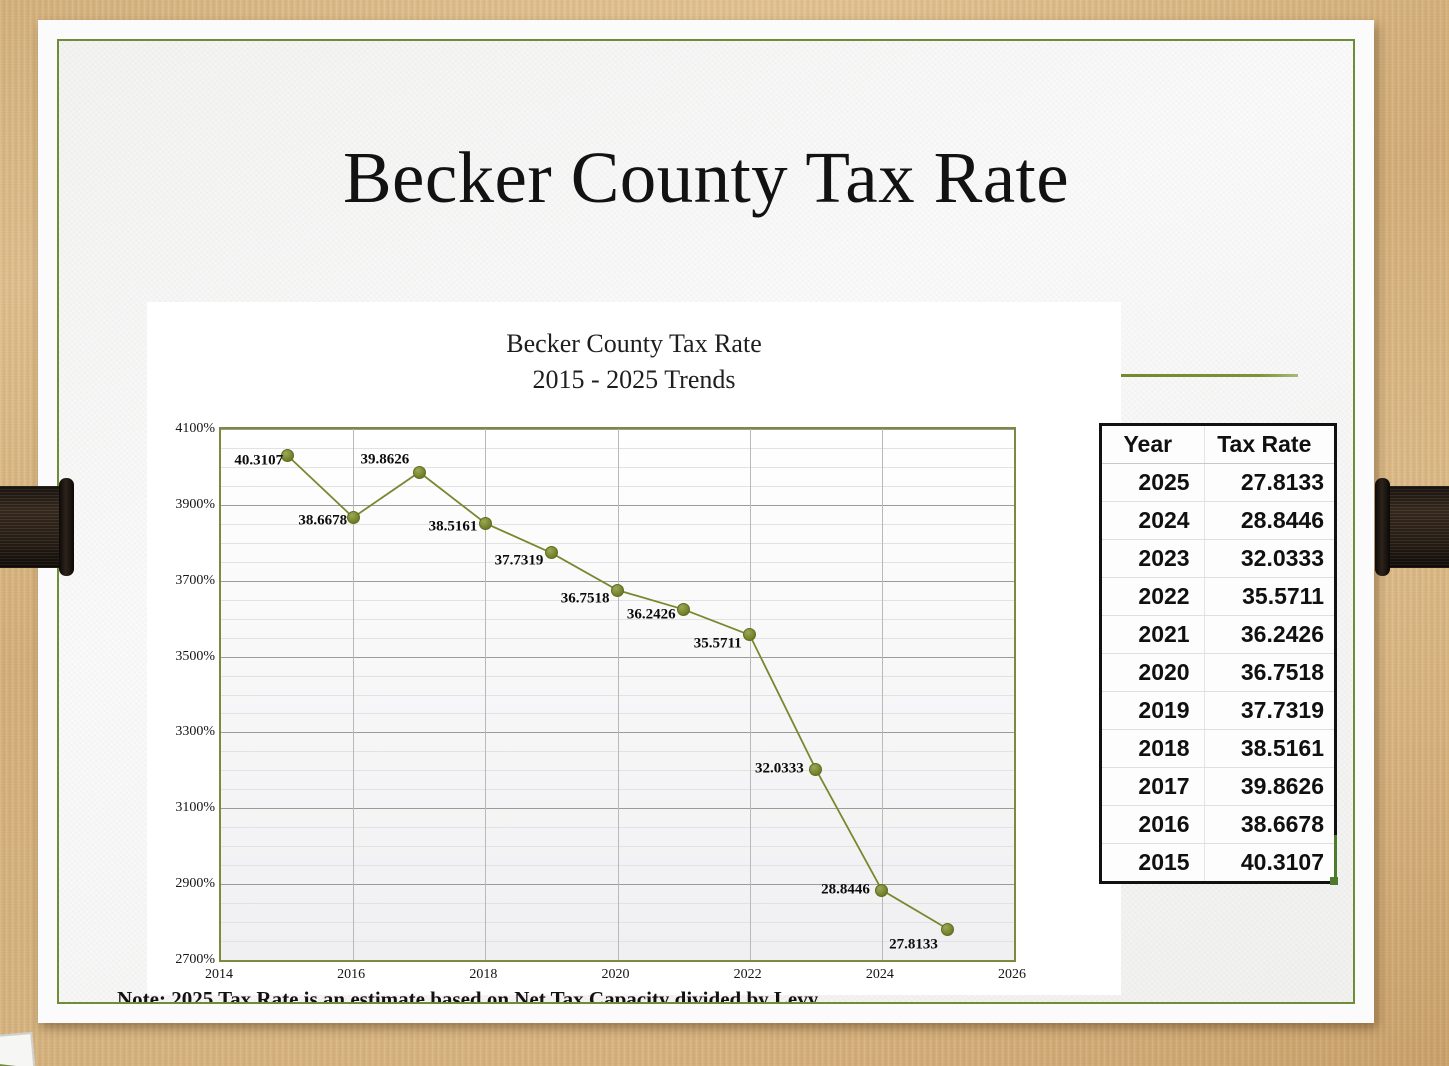  I want to click on table-row: 2023 32.0333, so click(1218, 558).